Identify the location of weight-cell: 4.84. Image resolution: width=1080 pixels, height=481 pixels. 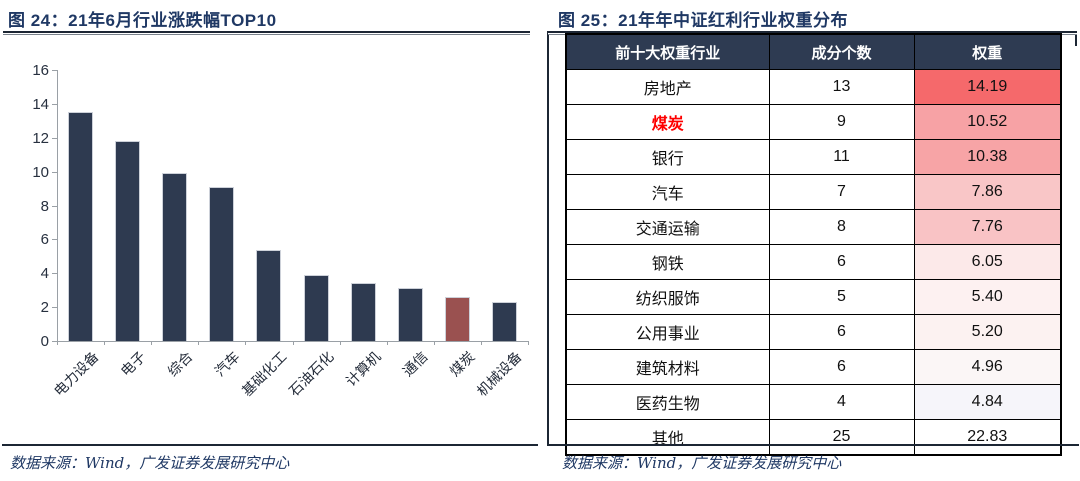
(987, 402).